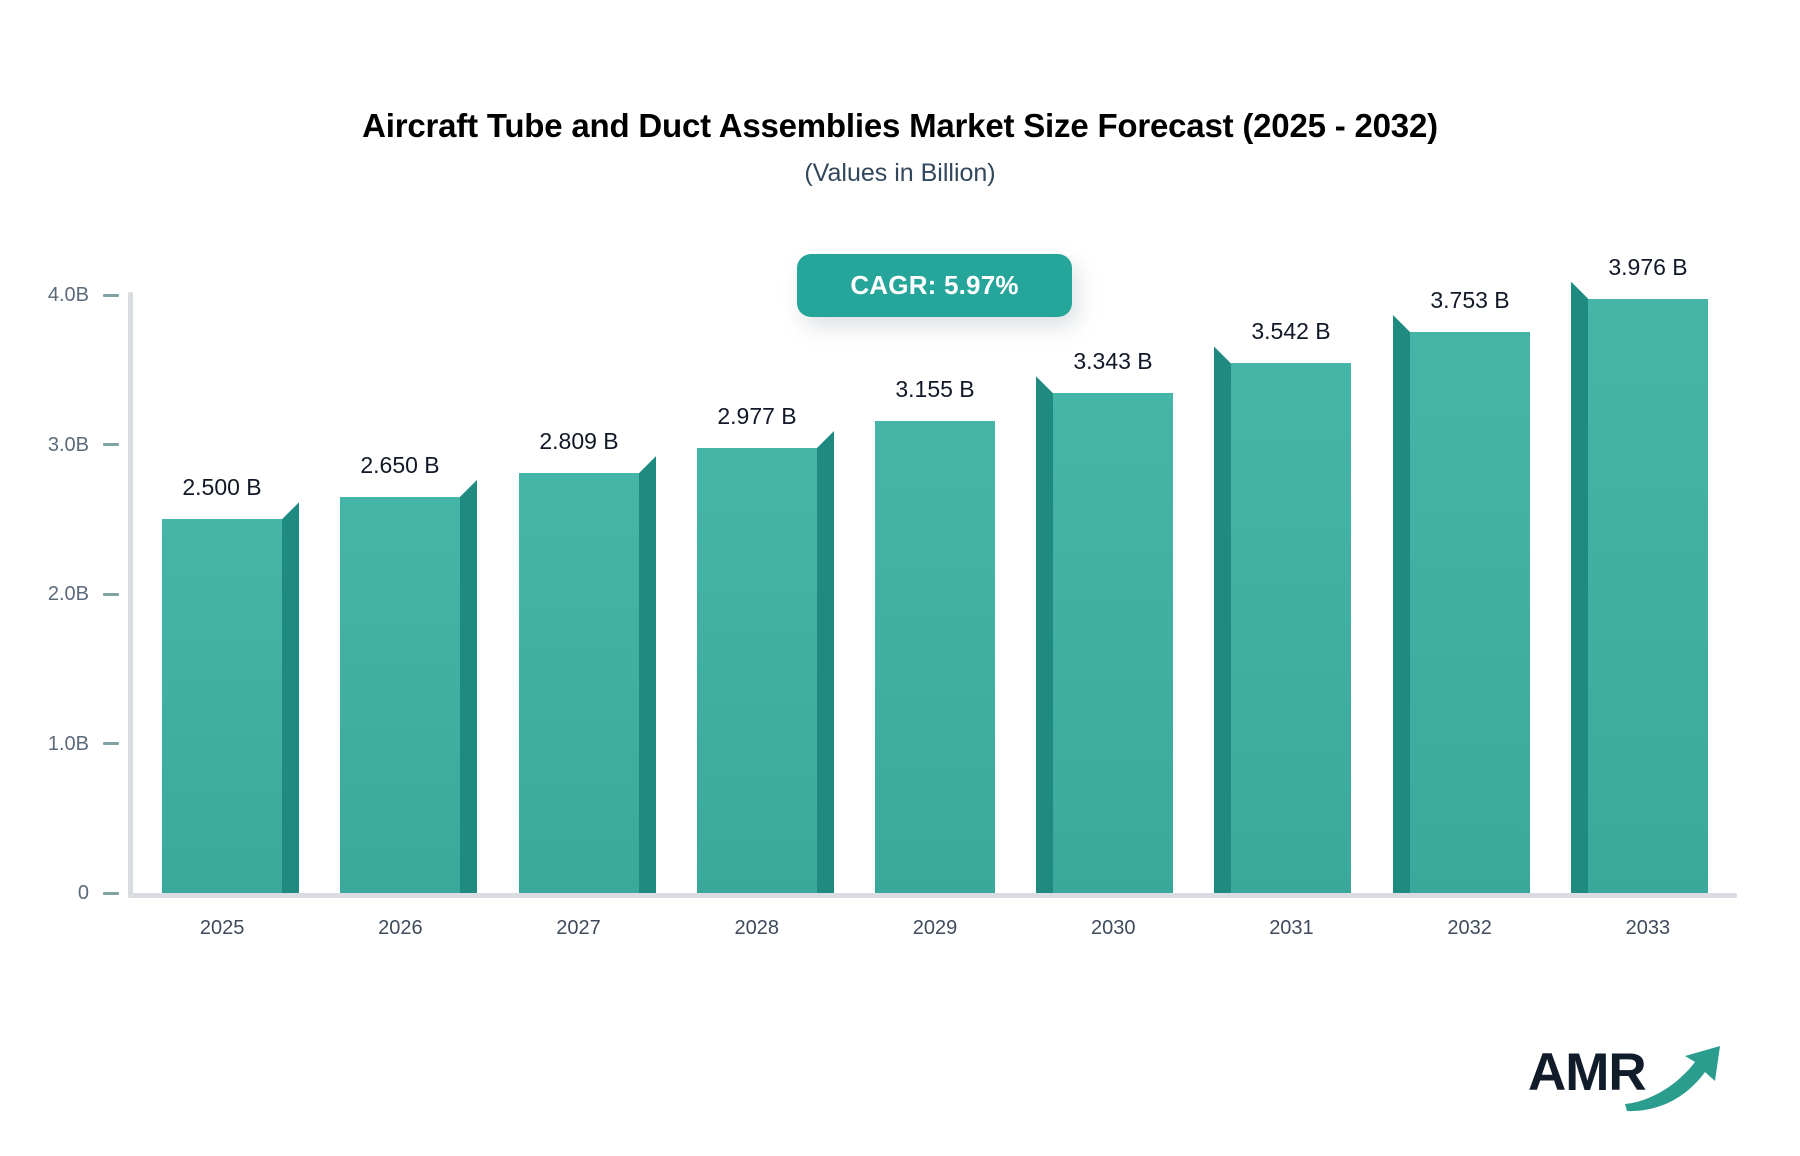  Describe the element at coordinates (222, 928) in the screenshot. I see `x-axis-tick-label: 2025` at that location.